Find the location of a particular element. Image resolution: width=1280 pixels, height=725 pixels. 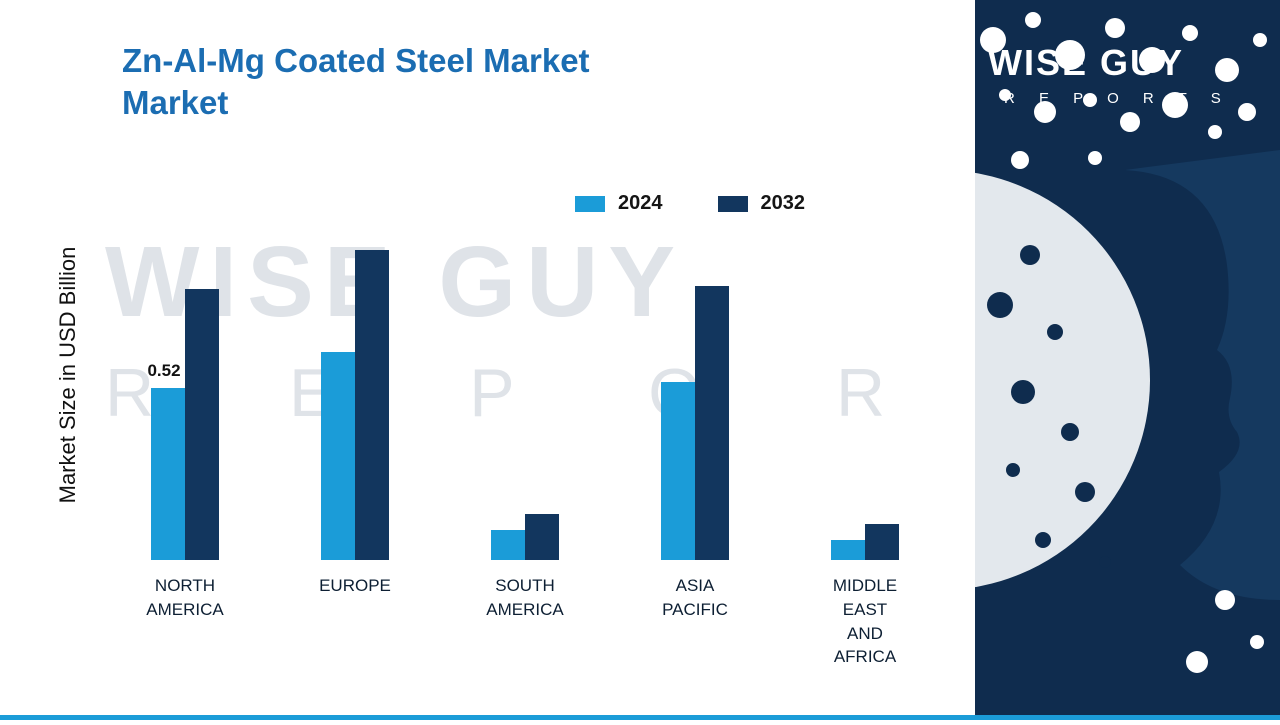

bar-group: 0.52 NORTH AMERICA is located at coordinates (185, 444).